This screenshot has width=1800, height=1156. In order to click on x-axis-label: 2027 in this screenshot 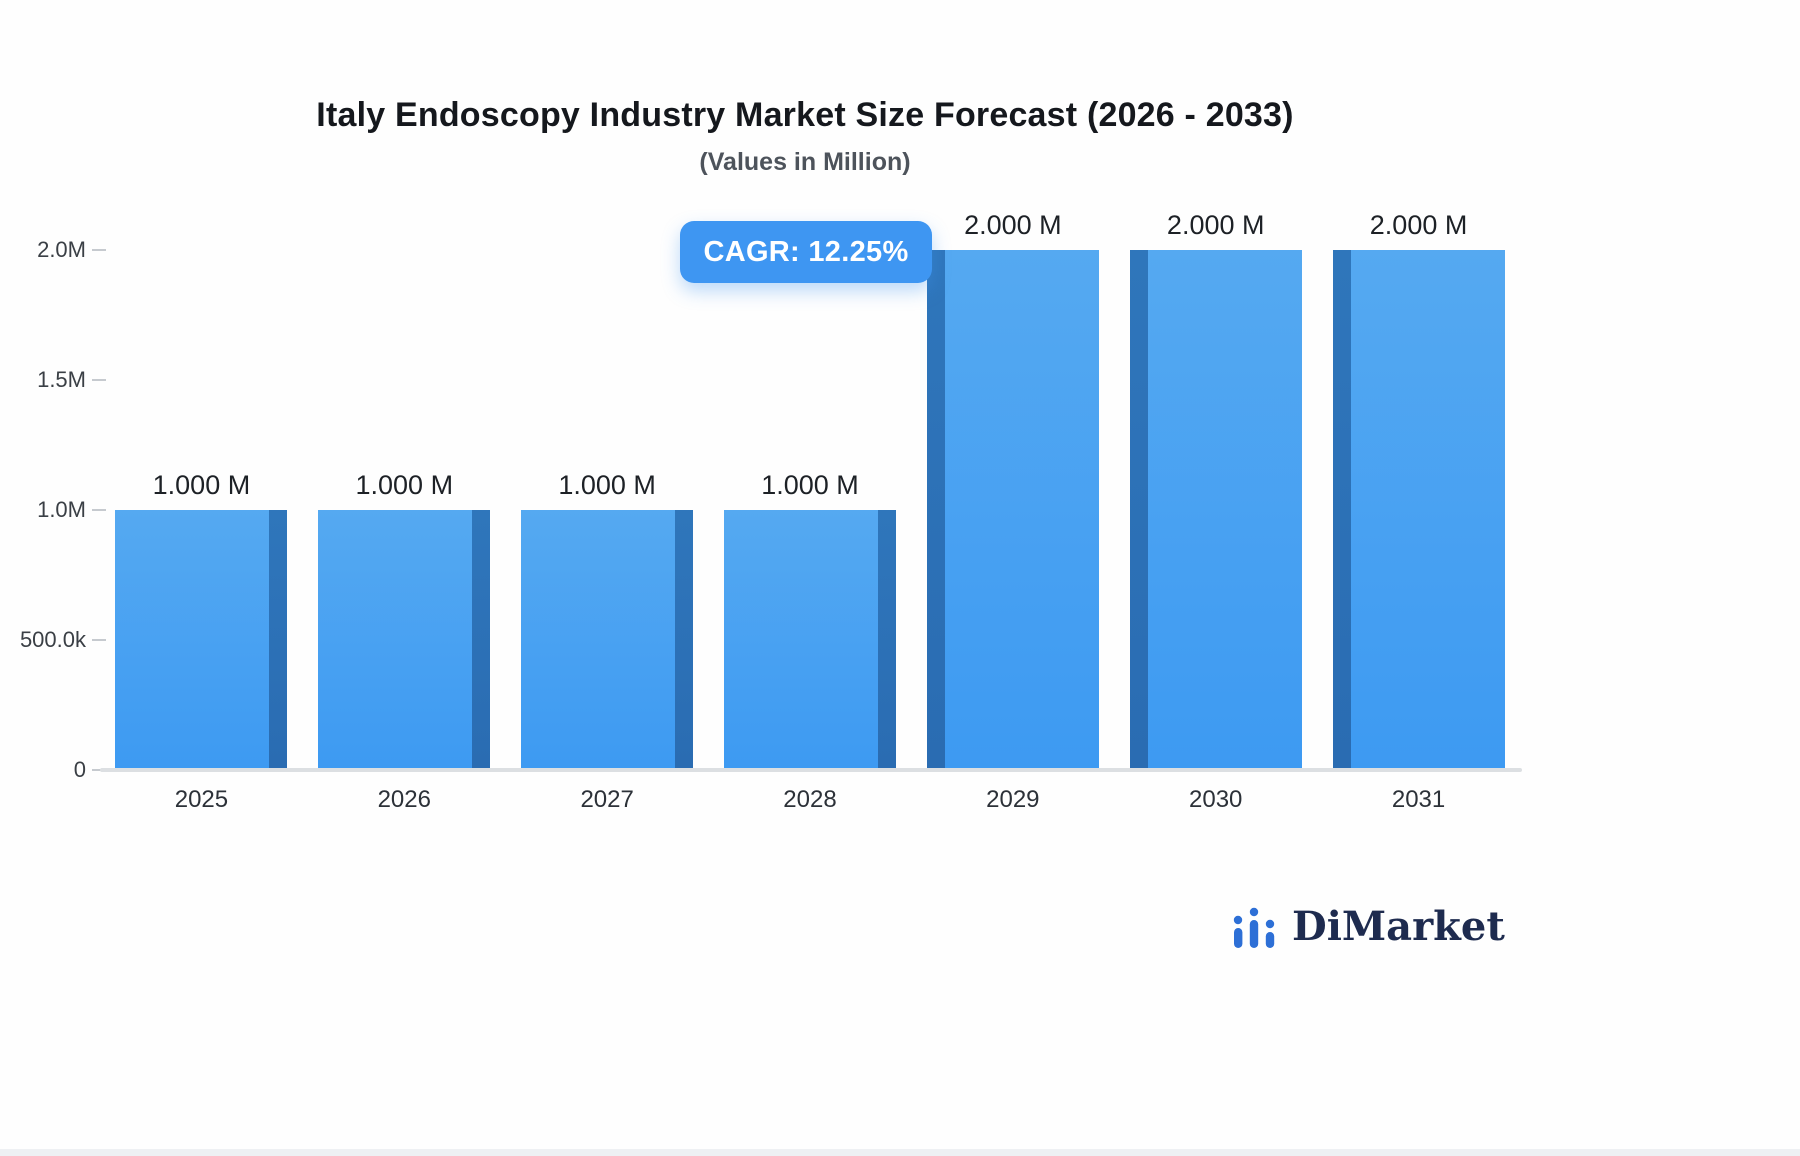, I will do `click(607, 799)`.